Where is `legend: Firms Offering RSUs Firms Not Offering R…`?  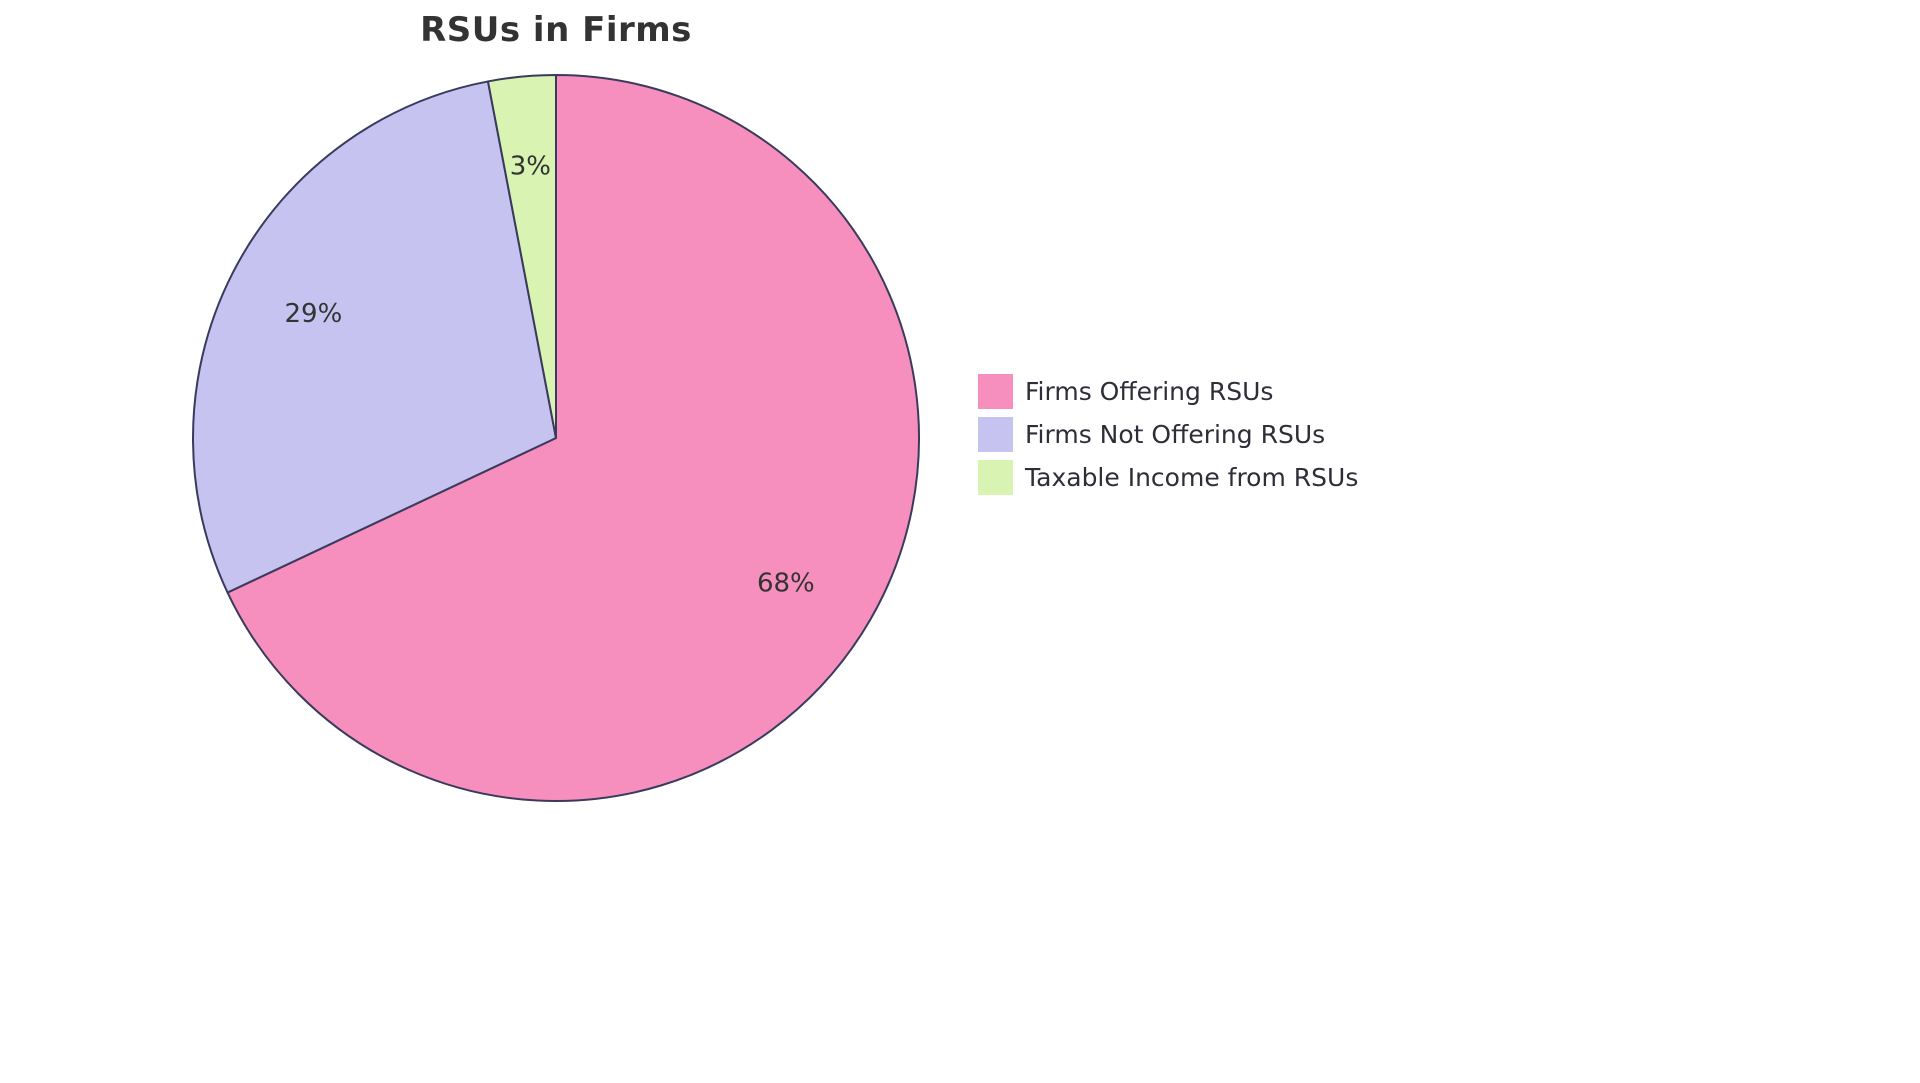
legend: Firms Offering RSUs Firms Not Offering R… is located at coordinates (1168, 438).